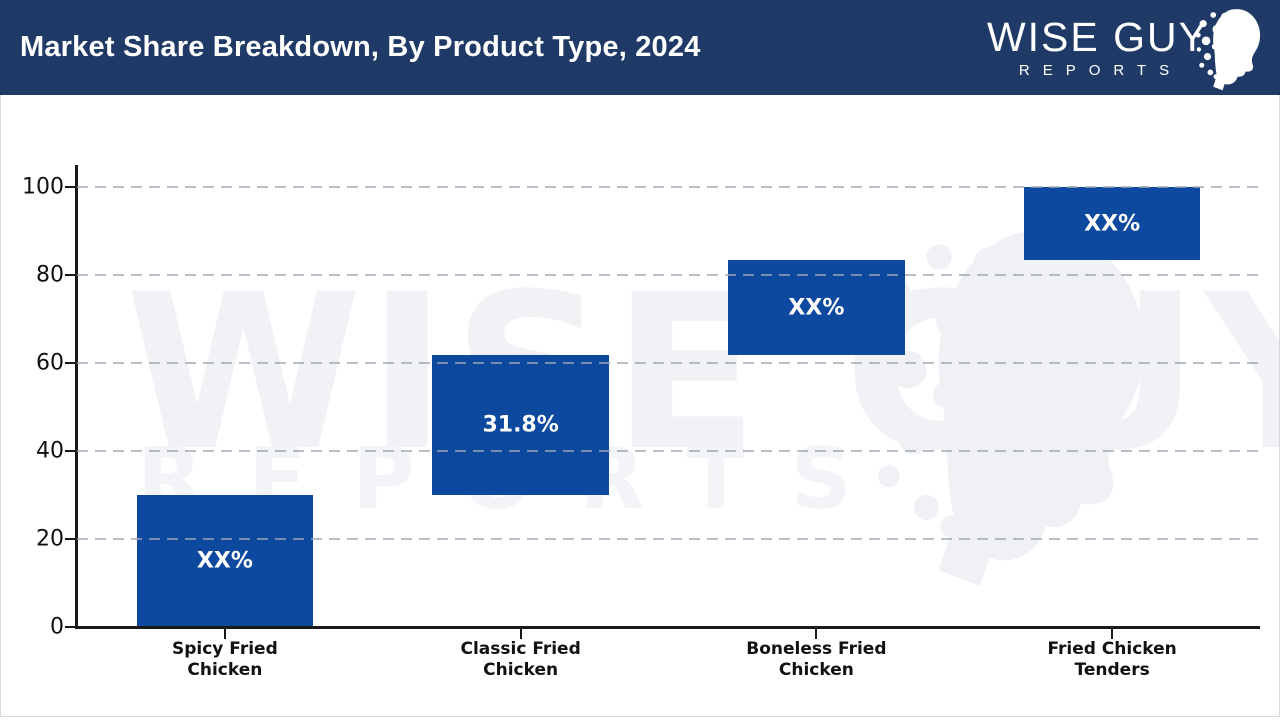 The image size is (1280, 720). Describe the element at coordinates (43, 187) in the screenshot. I see `y-tick-label: 100` at that location.